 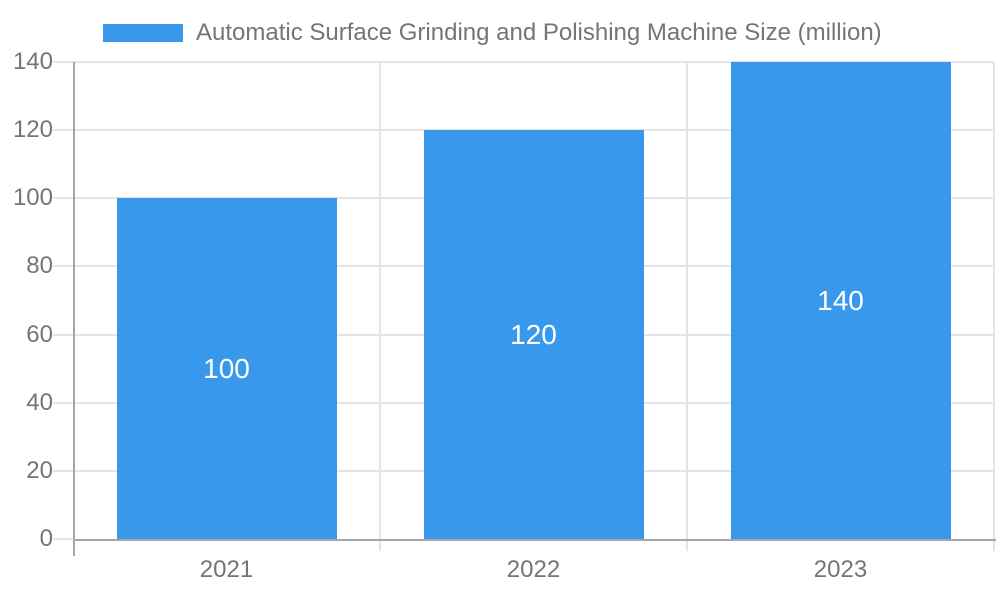 I want to click on bar-value-label: 120, so click(x=533, y=334).